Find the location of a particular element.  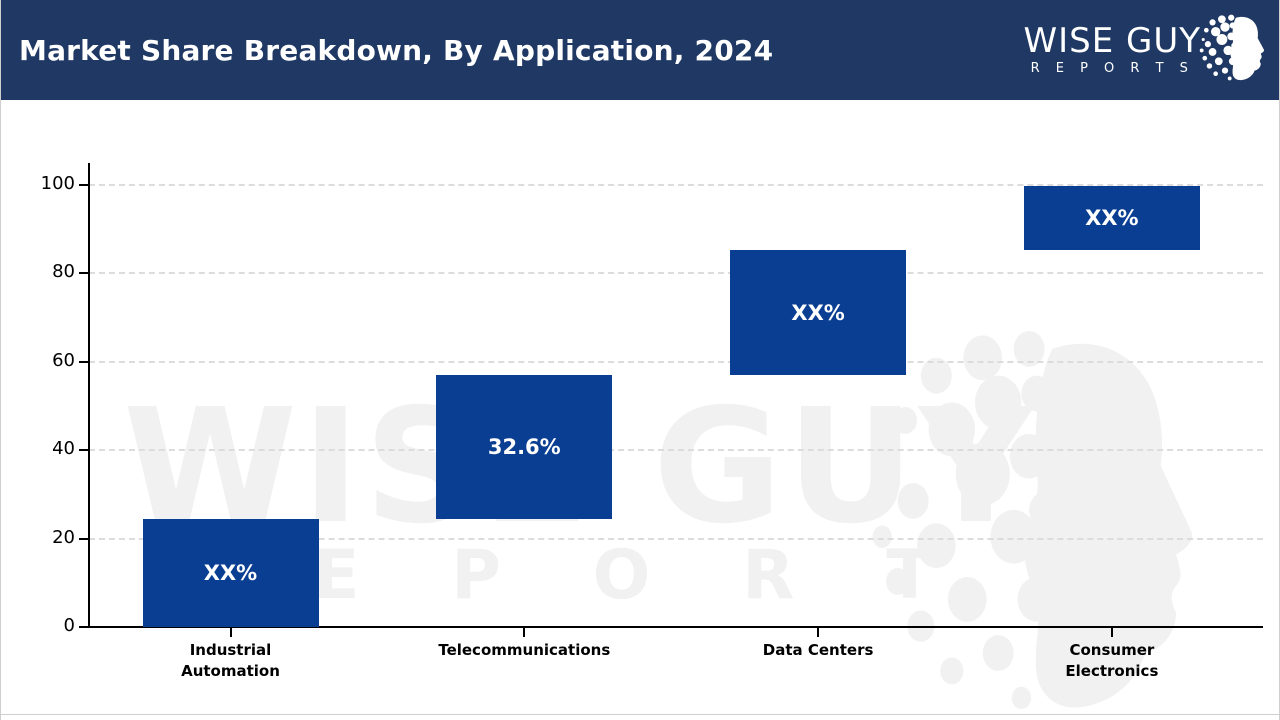

x-tick-label-1: Telecommunications is located at coordinates (524, 650).